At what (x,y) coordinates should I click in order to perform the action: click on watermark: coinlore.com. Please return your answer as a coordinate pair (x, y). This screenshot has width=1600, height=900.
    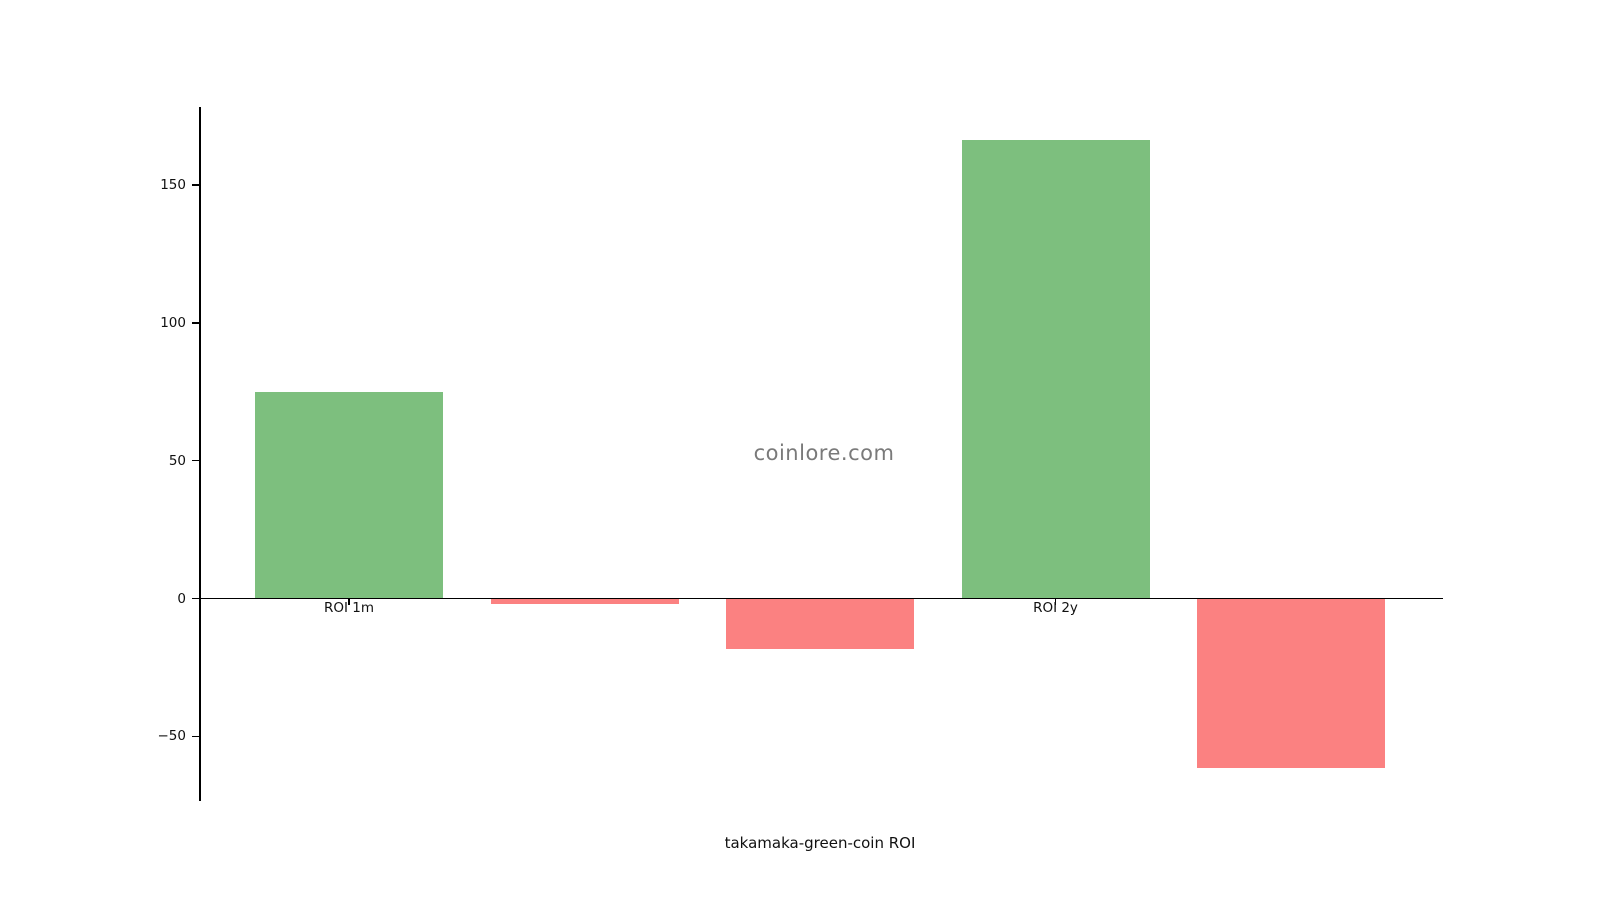
    Looking at the image, I should click on (824, 453).